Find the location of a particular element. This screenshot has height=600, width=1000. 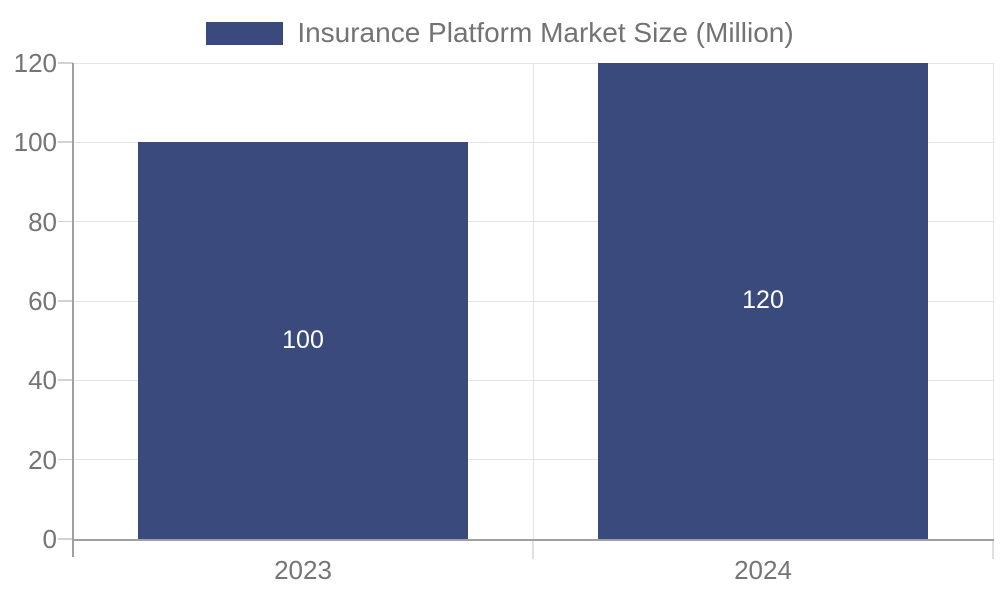

bar-value-label: 100 is located at coordinates (303, 339).